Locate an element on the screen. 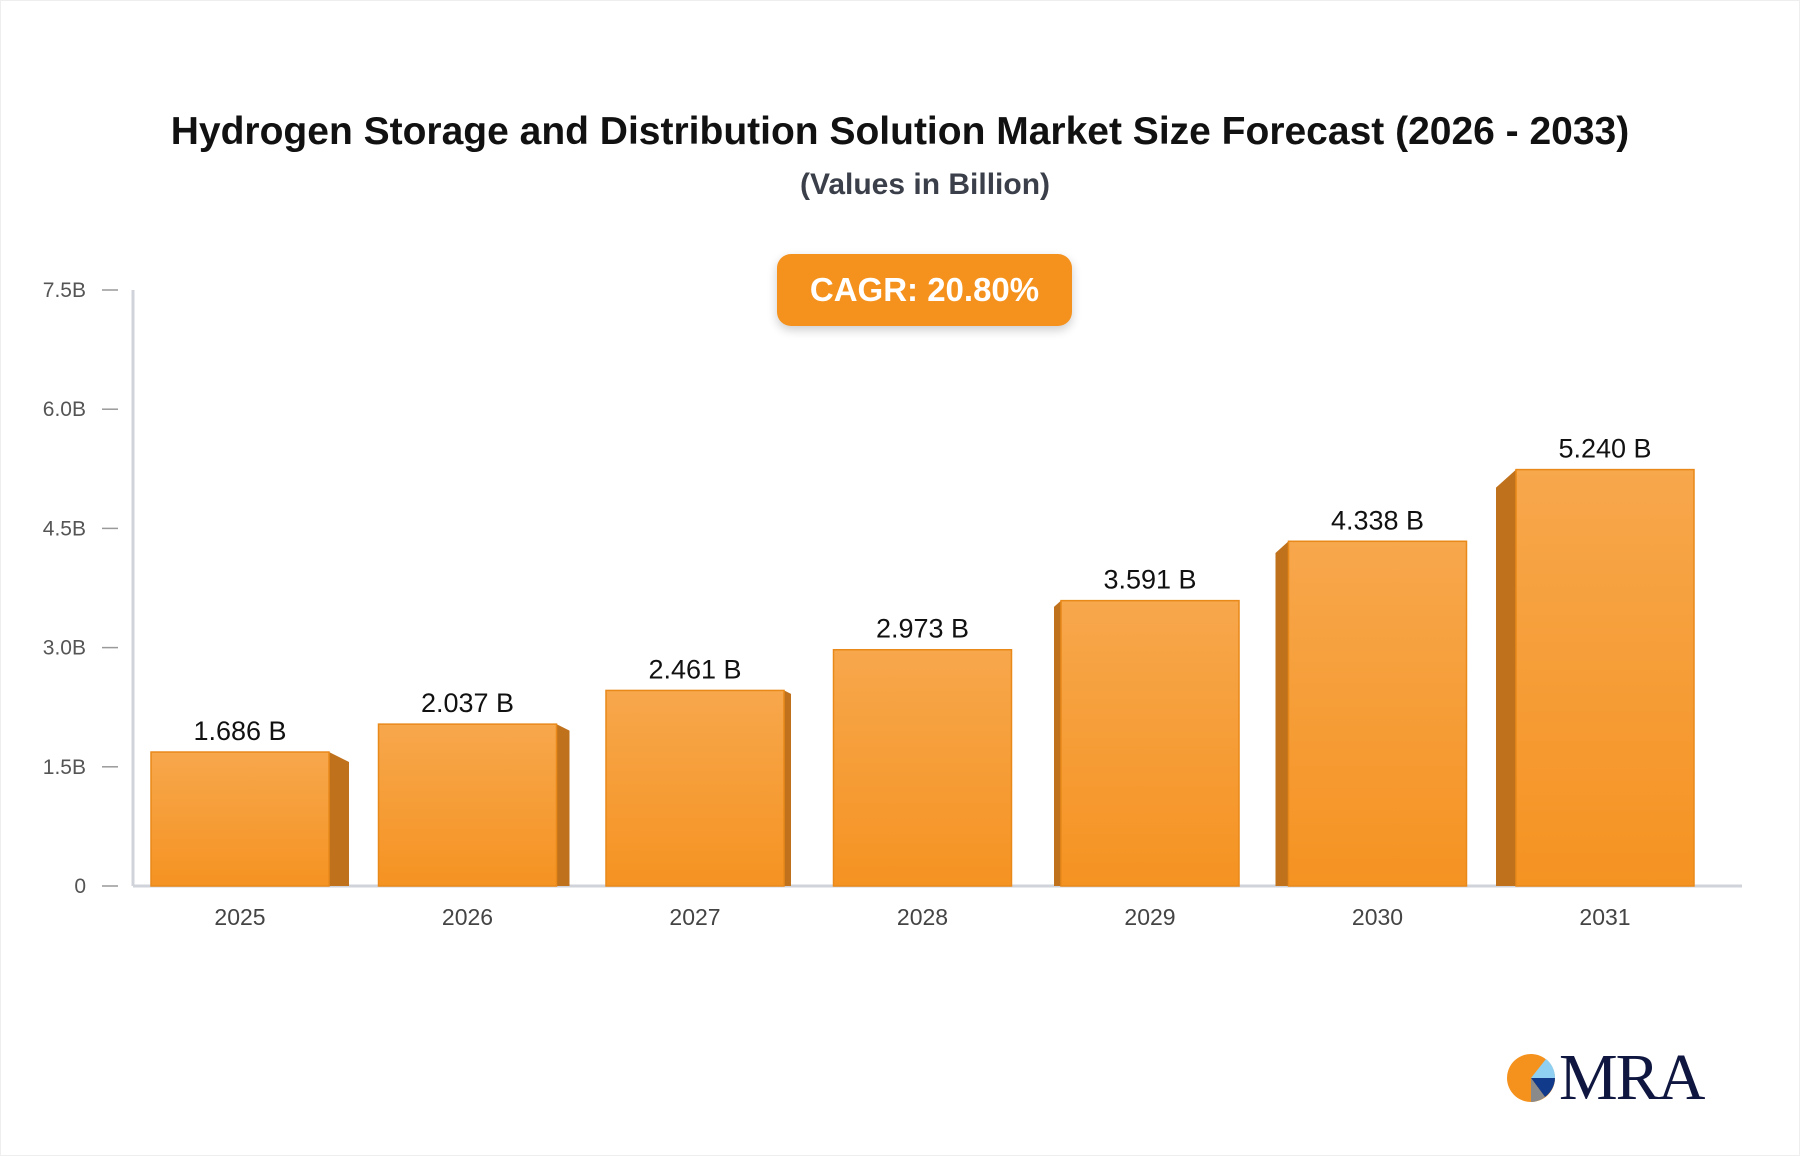 The width and height of the screenshot is (1800, 1156). data-label: 5.240 B is located at coordinates (1604, 449).